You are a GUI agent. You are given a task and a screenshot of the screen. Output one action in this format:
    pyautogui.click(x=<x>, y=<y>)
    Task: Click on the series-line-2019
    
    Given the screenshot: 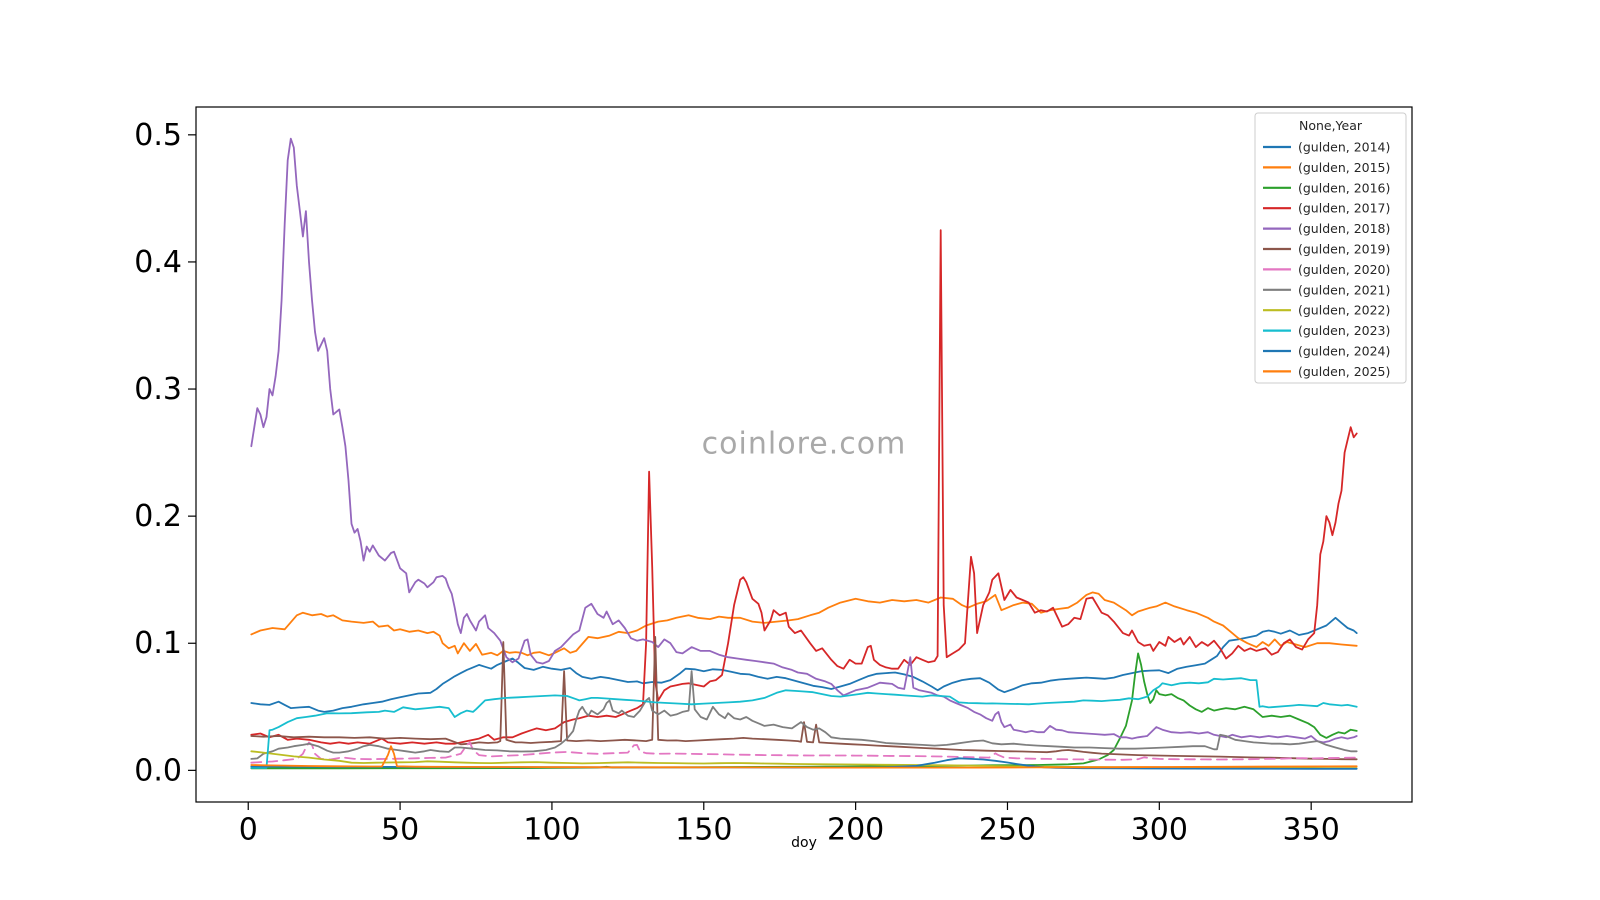 What is the action you would take?
    pyautogui.click(x=804, y=698)
    